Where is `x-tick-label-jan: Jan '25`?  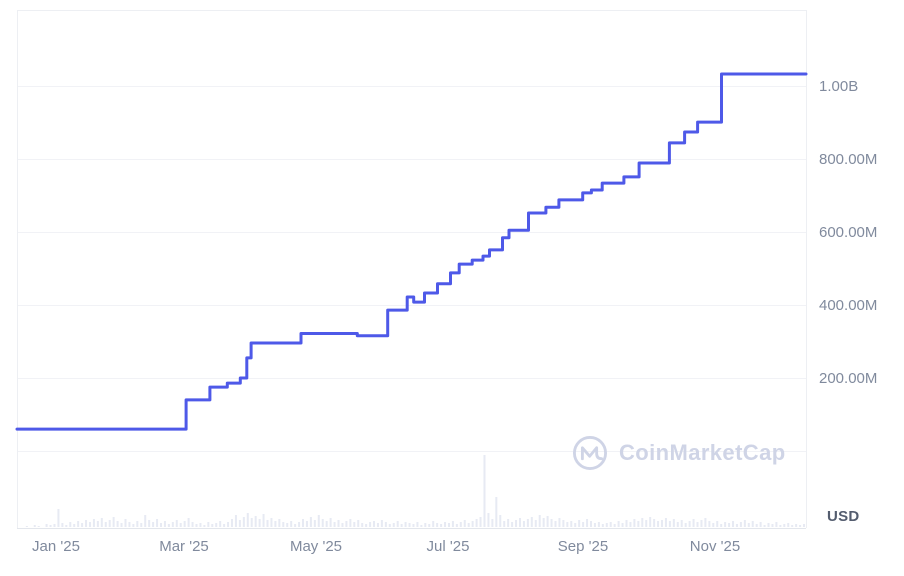
x-tick-label-jan: Jan '25 is located at coordinates (56, 546).